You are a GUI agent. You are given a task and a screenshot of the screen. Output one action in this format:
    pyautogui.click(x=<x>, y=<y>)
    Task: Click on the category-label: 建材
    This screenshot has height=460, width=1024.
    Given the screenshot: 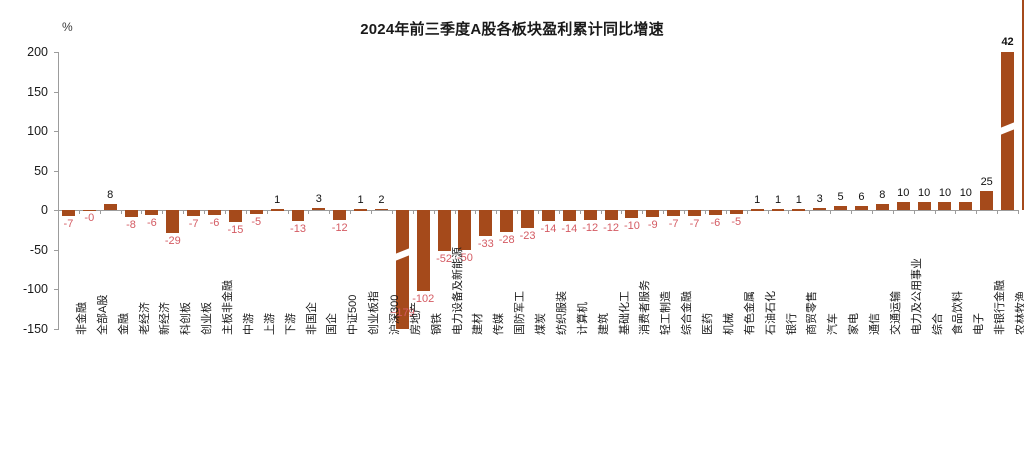 What is the action you would take?
    pyautogui.click(x=478, y=324)
    